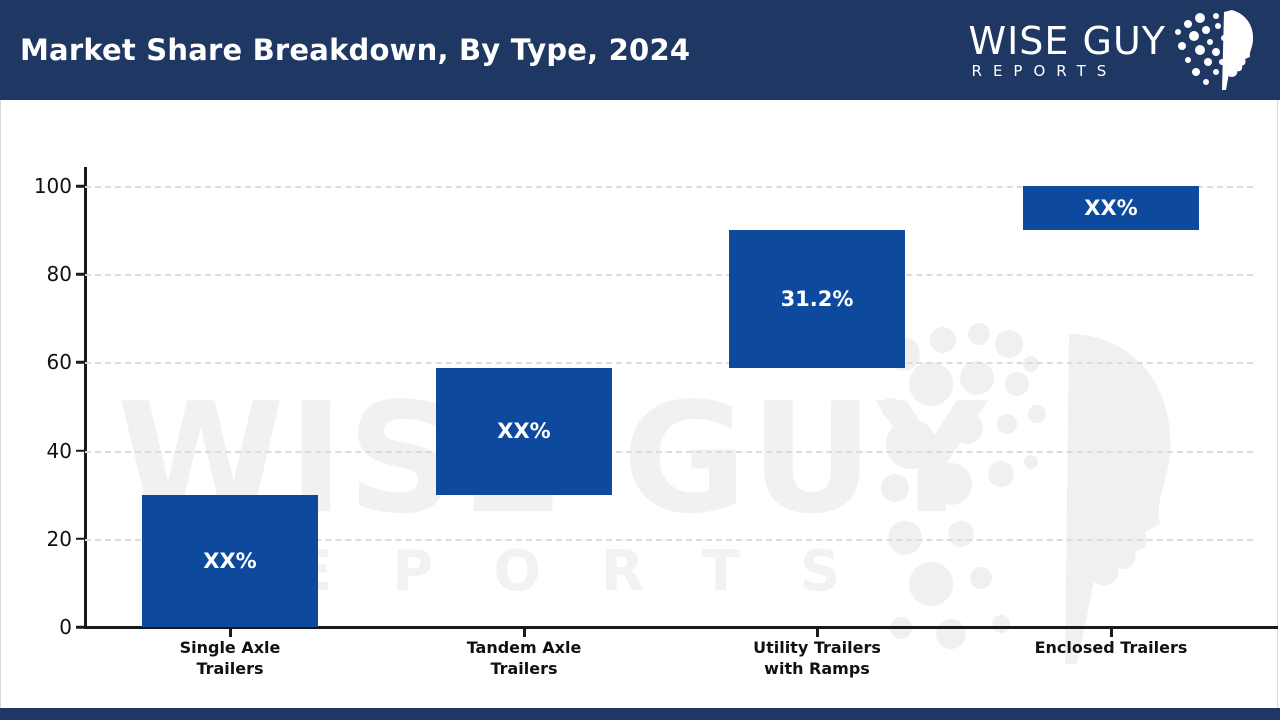 Image resolution: width=1280 pixels, height=720 pixels. I want to click on market-share-bar: 31.2%, so click(817, 299).